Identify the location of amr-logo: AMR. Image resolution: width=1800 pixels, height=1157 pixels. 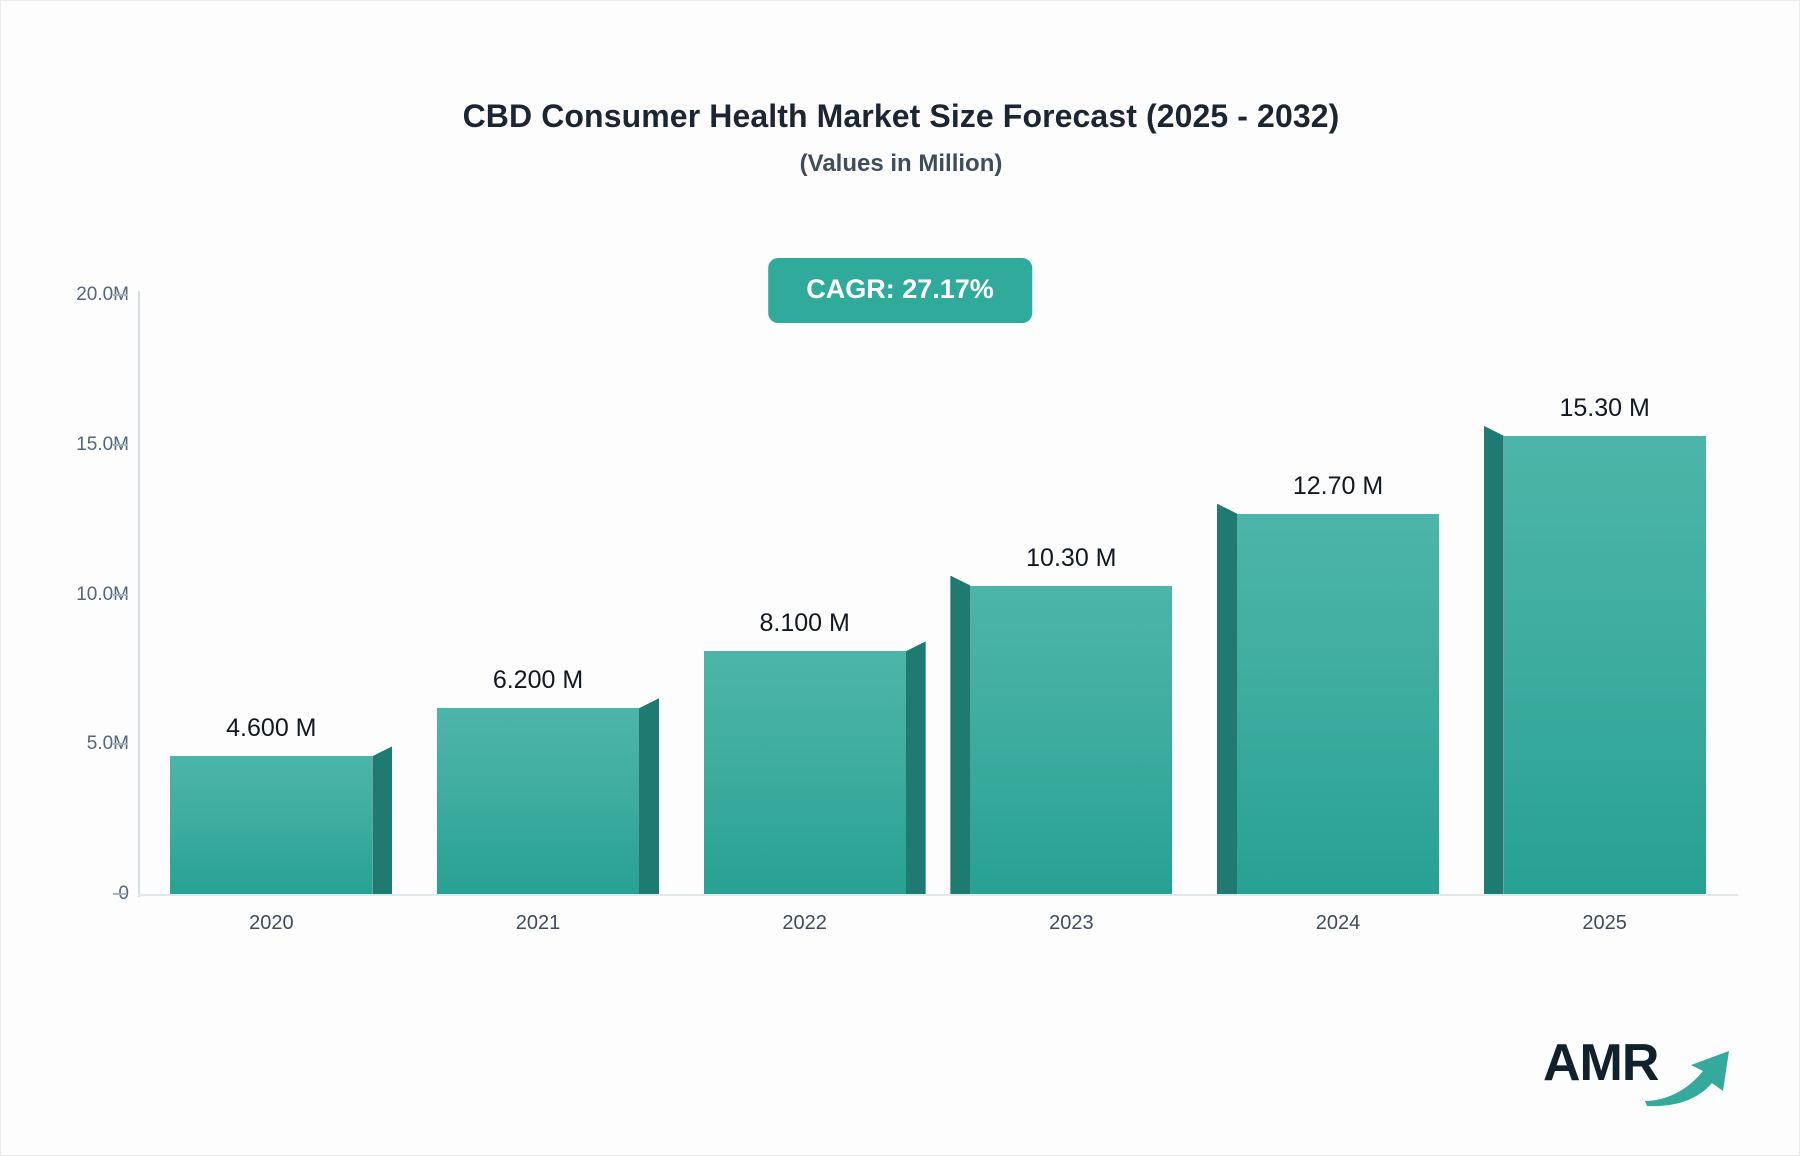
(1638, 1072).